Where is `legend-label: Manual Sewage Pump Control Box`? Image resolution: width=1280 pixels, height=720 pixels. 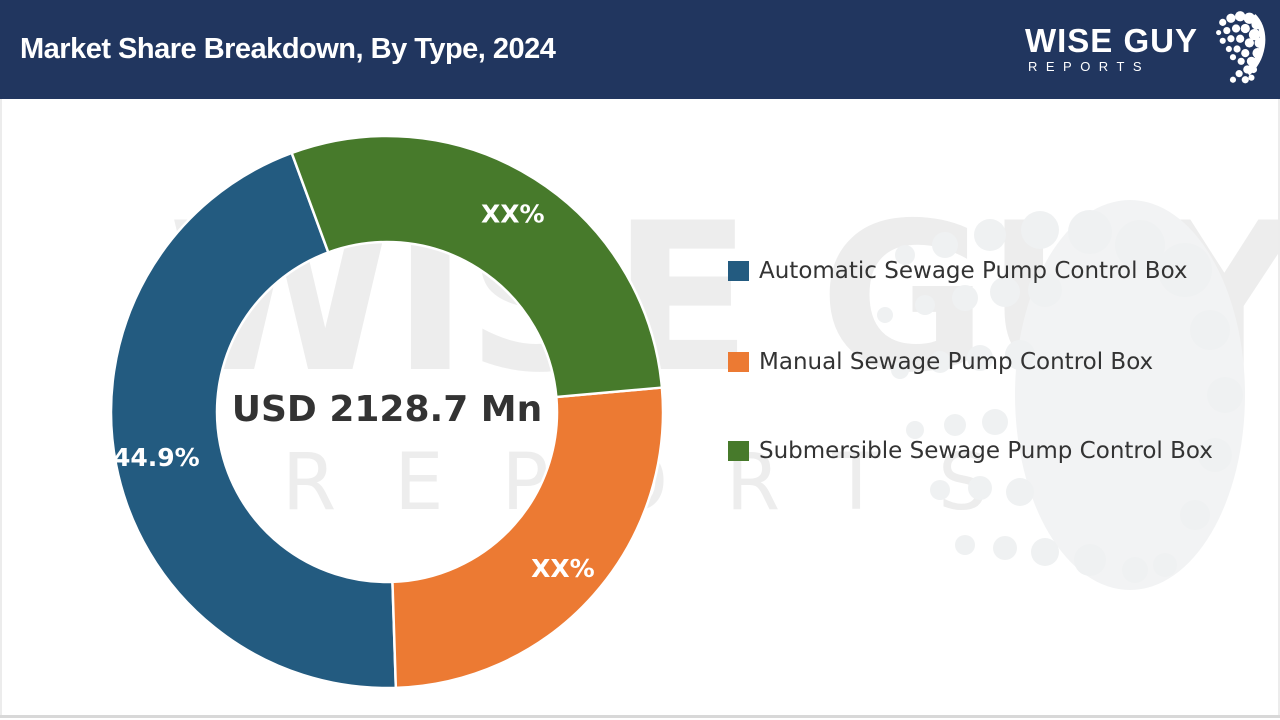 legend-label: Manual Sewage Pump Control Box is located at coordinates (956, 362).